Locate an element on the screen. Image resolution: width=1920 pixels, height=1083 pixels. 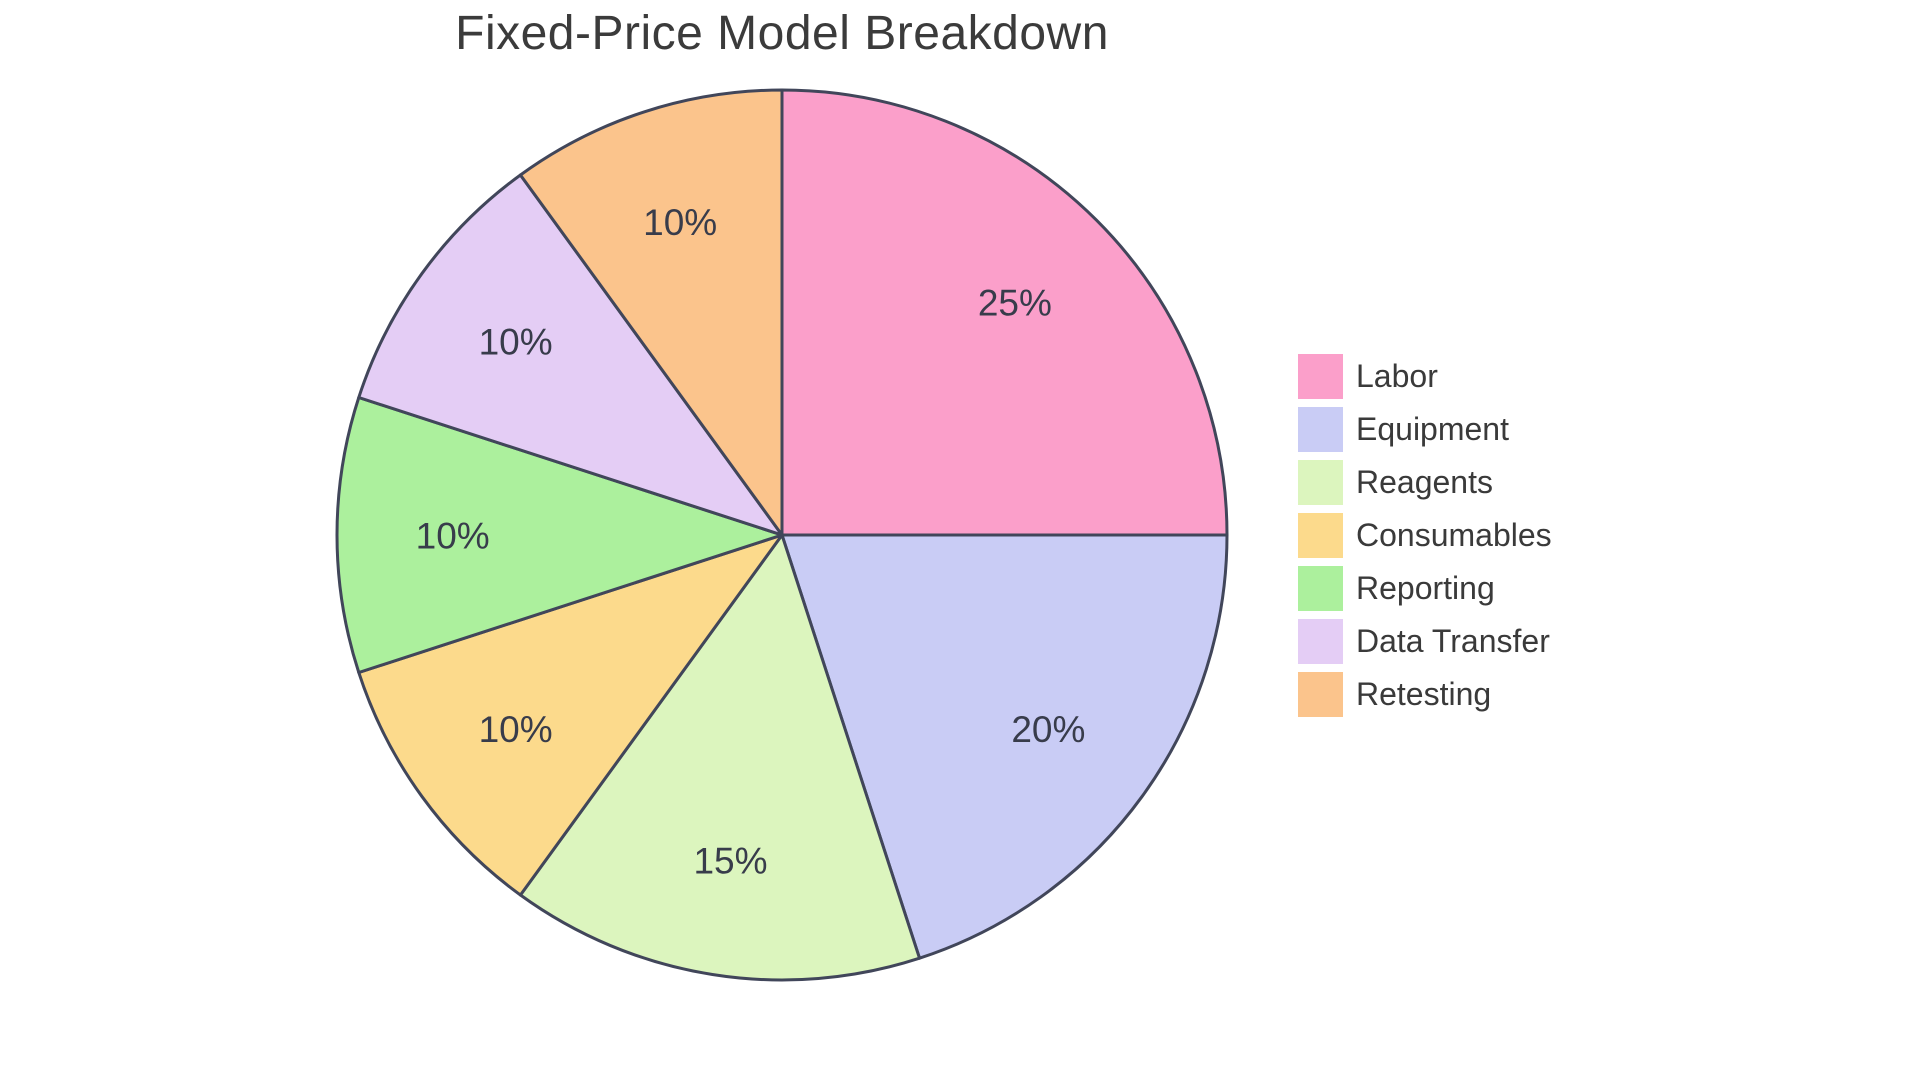
pie-label-consumables: 10% is located at coordinates (516, 729).